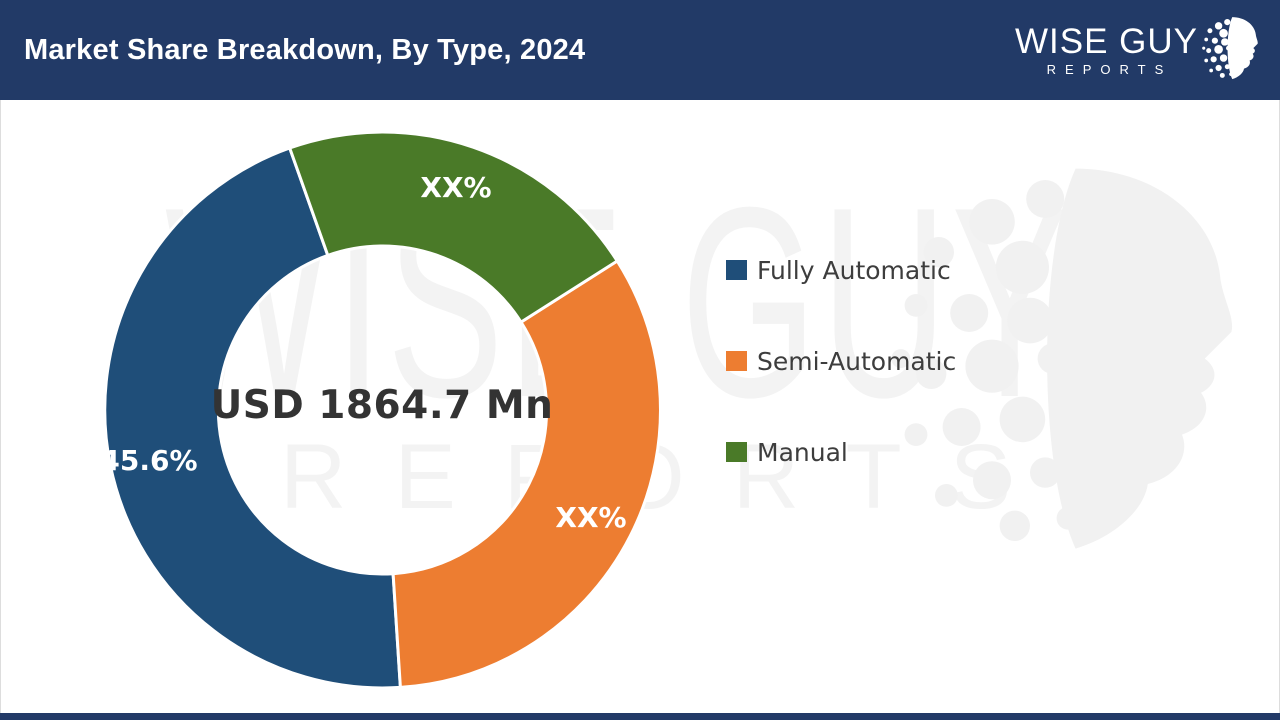 This screenshot has width=1280, height=720. I want to click on legend-item-fully-automatic: Fully Automatic, so click(841, 270).